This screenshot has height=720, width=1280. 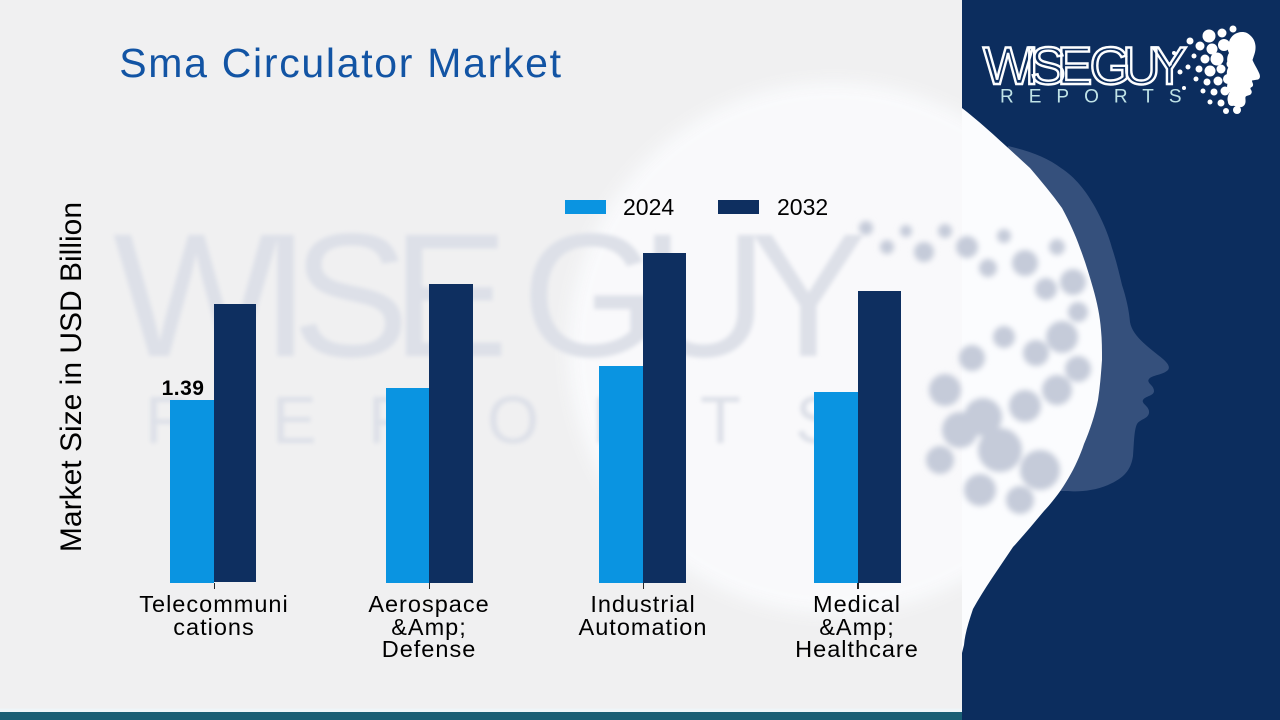 I want to click on svg-text: REPORTS, so click(x=1098, y=97).